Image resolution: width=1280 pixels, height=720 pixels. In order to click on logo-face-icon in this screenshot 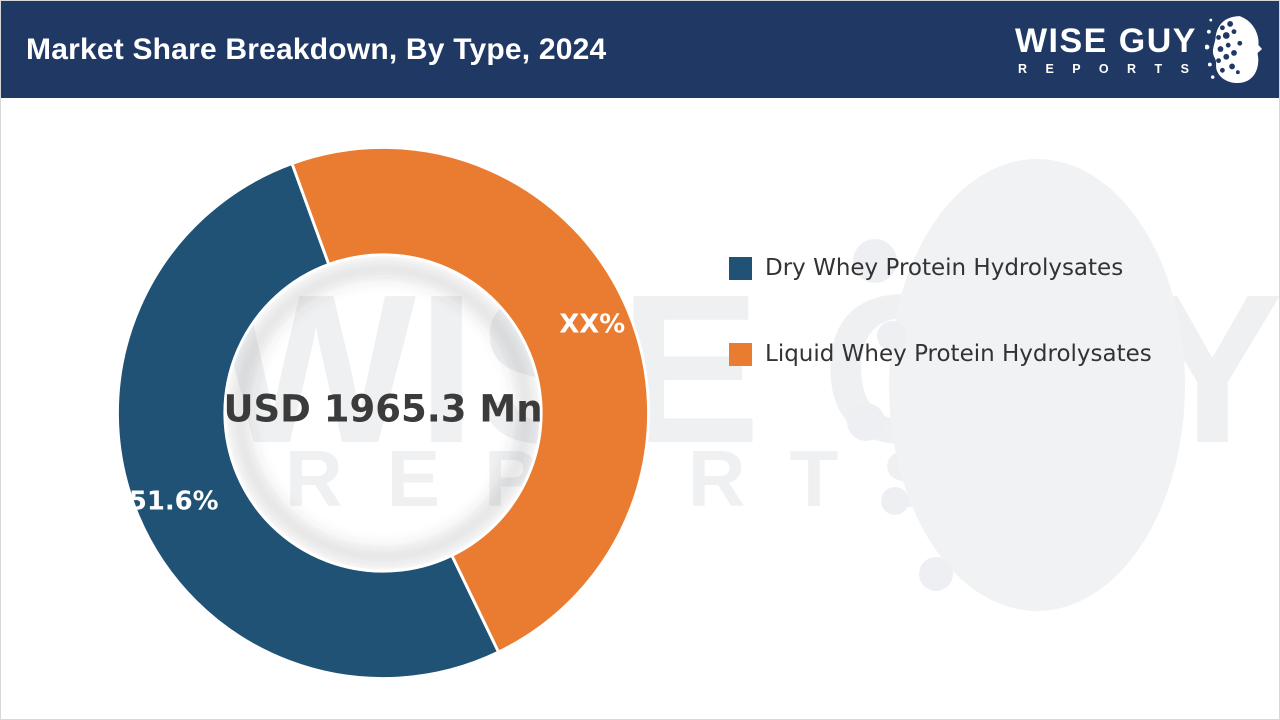, I will do `click(1234, 49)`.